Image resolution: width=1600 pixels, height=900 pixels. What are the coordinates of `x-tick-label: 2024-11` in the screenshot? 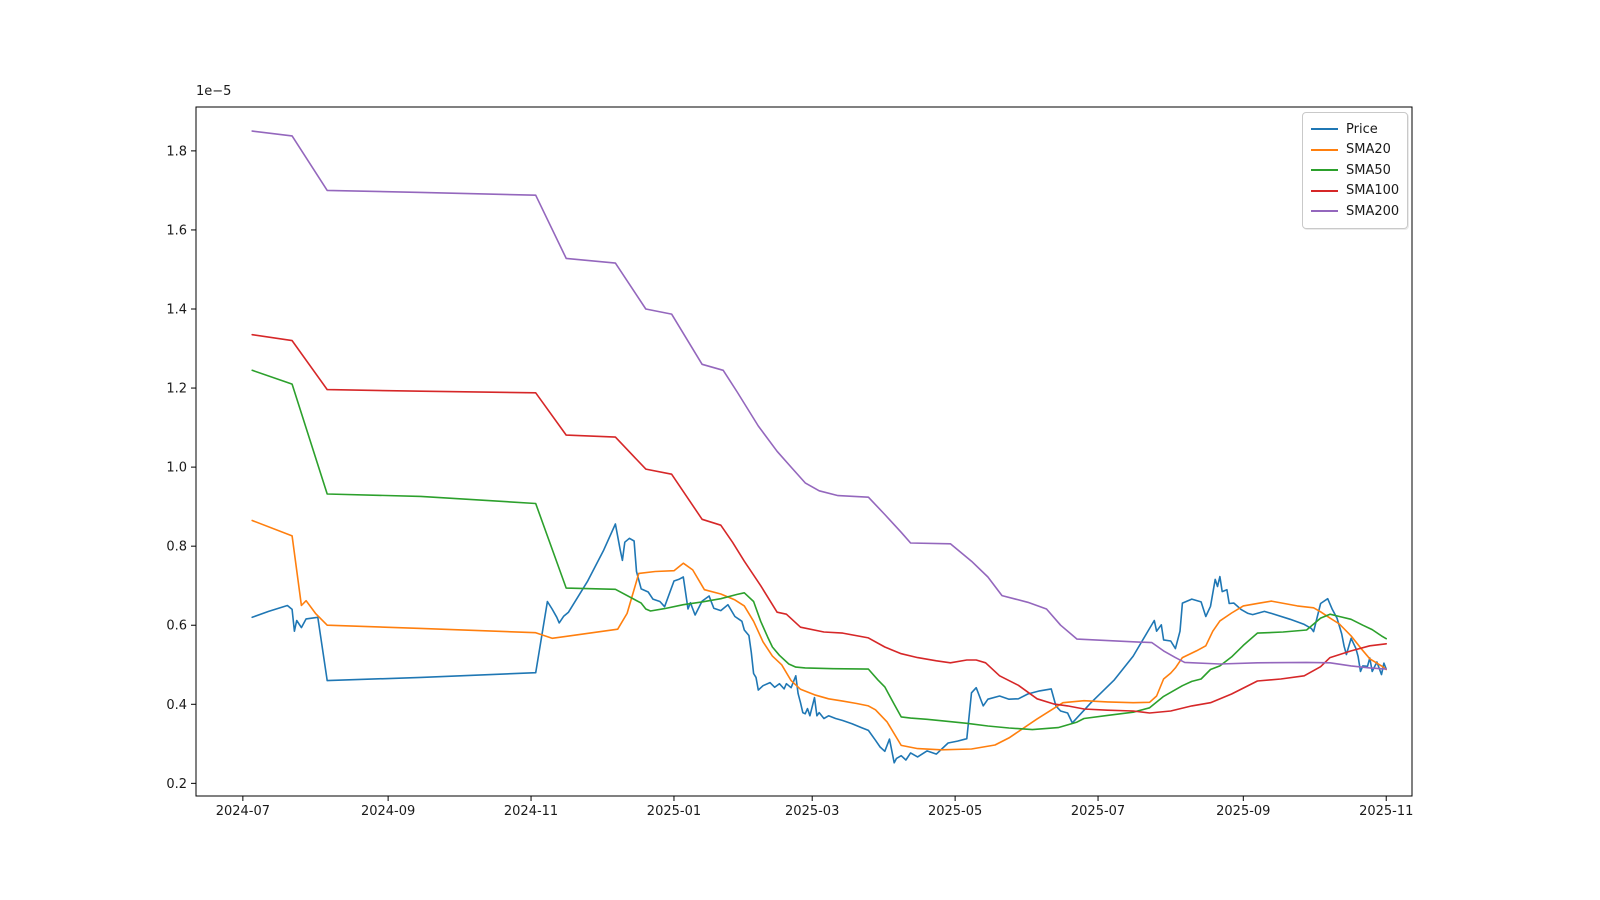 It's located at (531, 811).